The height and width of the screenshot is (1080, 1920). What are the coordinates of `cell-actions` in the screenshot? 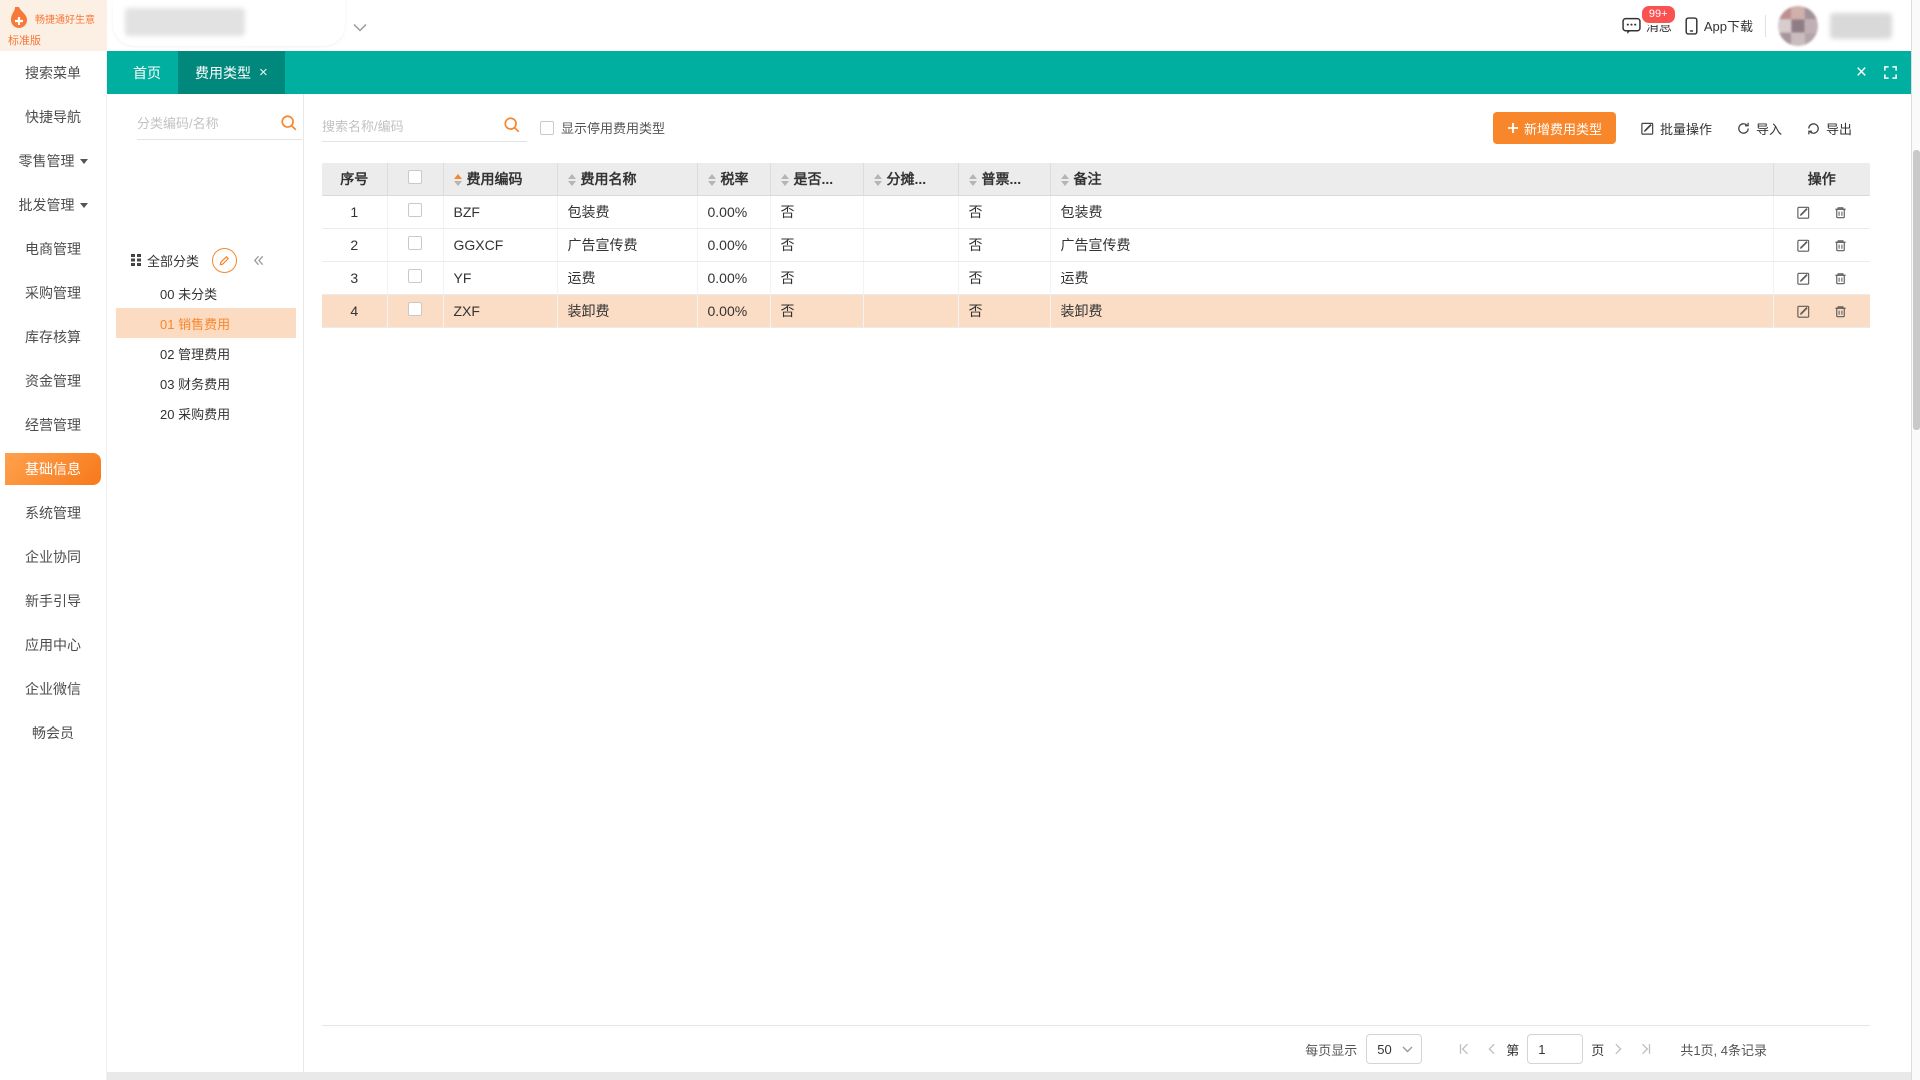 It's located at (1821, 212).